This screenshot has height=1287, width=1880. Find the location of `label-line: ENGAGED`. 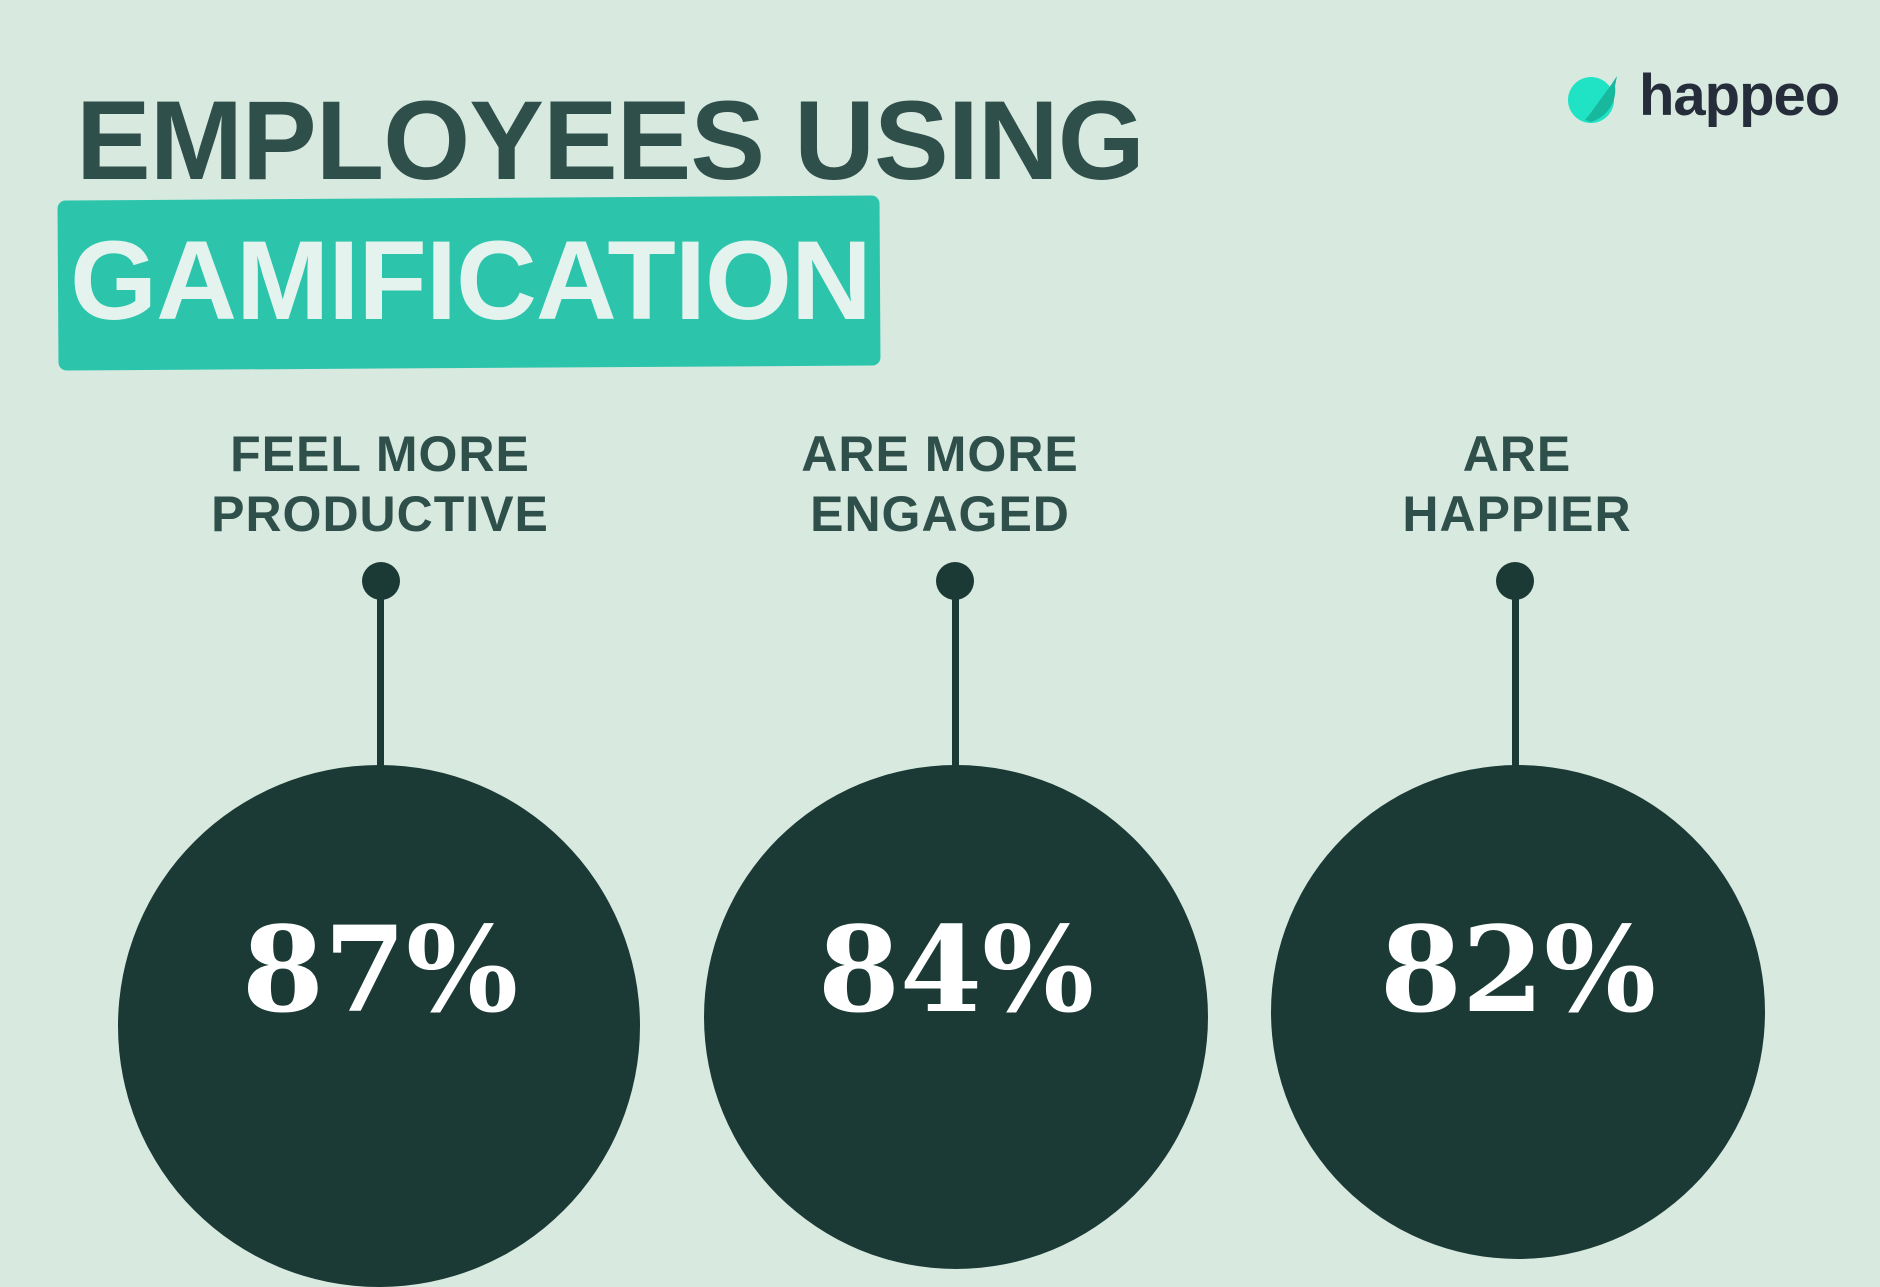

label-line: ENGAGED is located at coordinates (940, 514).